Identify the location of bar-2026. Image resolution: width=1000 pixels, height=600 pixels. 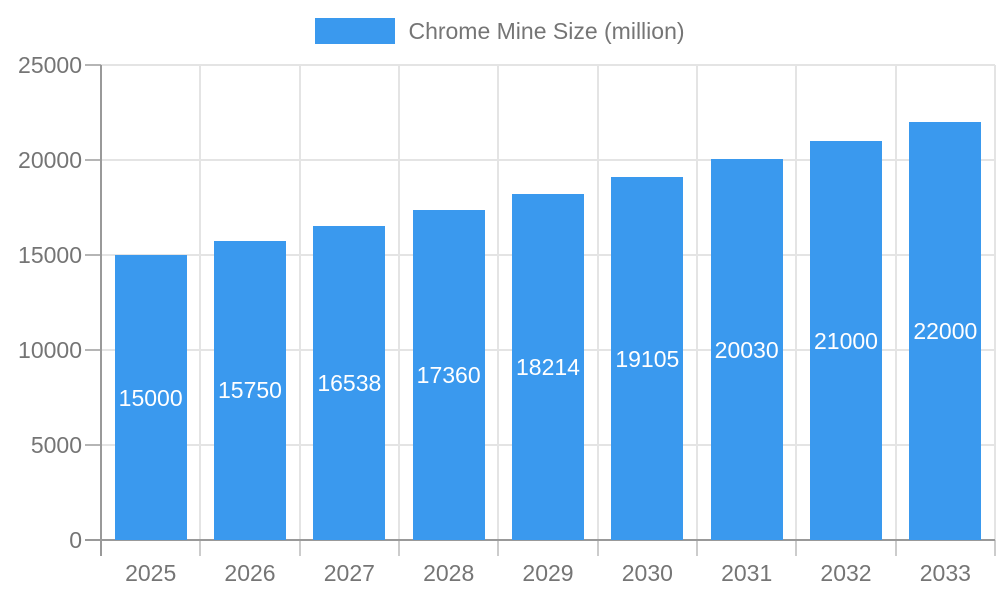
(250, 390).